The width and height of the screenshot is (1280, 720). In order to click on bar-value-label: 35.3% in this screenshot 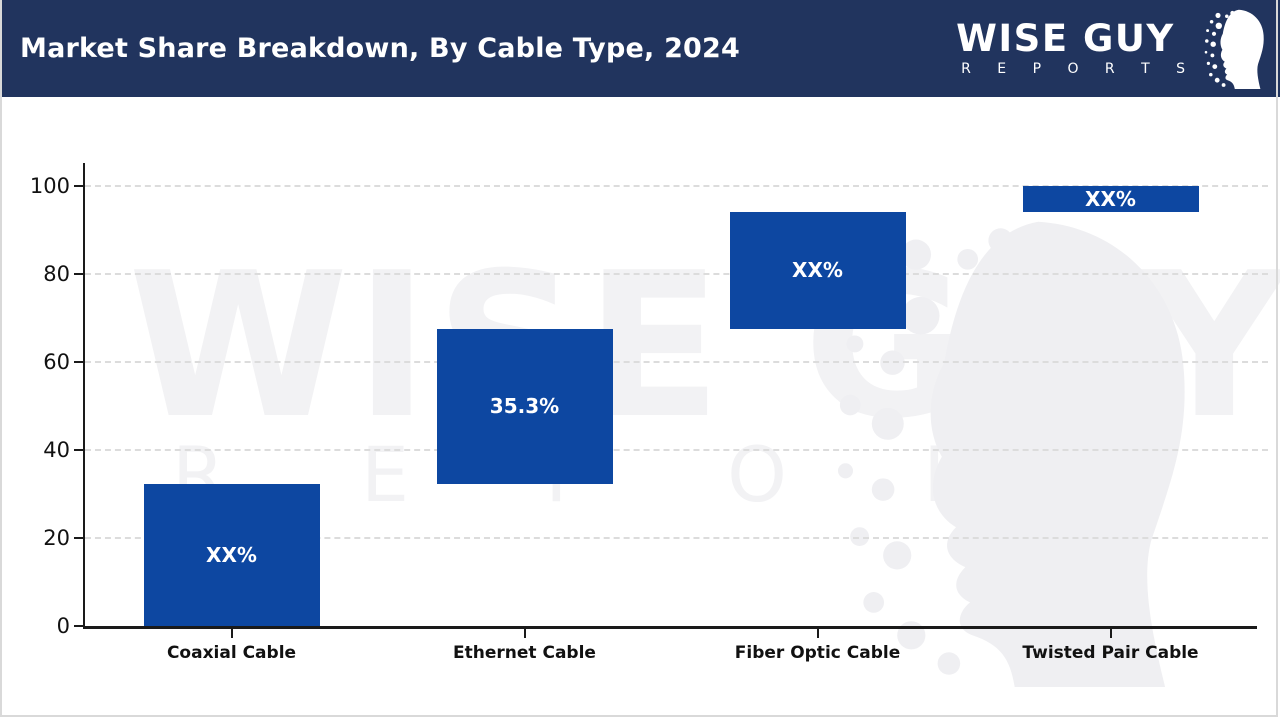, I will do `click(524, 406)`.